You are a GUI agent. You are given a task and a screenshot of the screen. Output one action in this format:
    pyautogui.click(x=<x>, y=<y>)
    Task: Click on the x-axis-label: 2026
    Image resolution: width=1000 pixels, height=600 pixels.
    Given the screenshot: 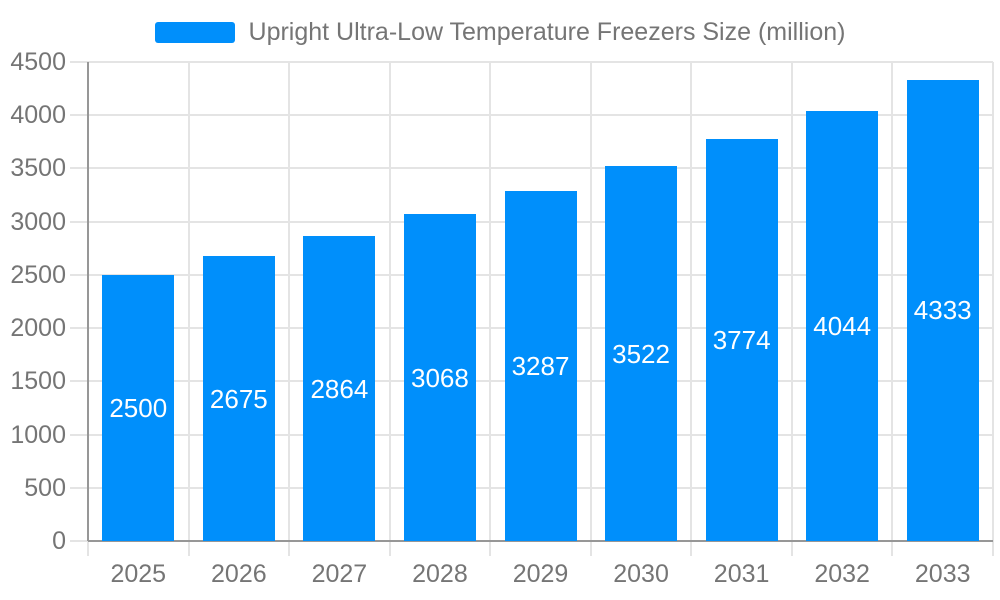 What is the action you would take?
    pyautogui.click(x=239, y=574)
    